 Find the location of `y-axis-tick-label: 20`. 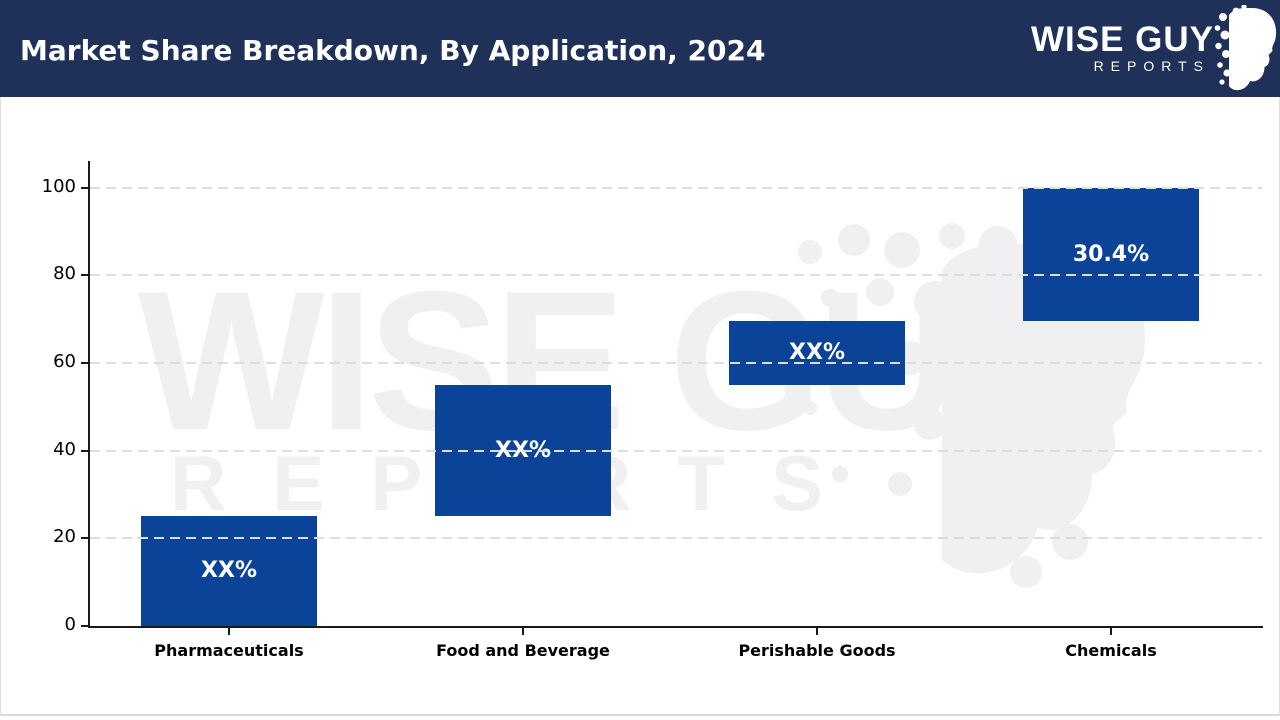

y-axis-tick-label: 20 is located at coordinates (64, 537).